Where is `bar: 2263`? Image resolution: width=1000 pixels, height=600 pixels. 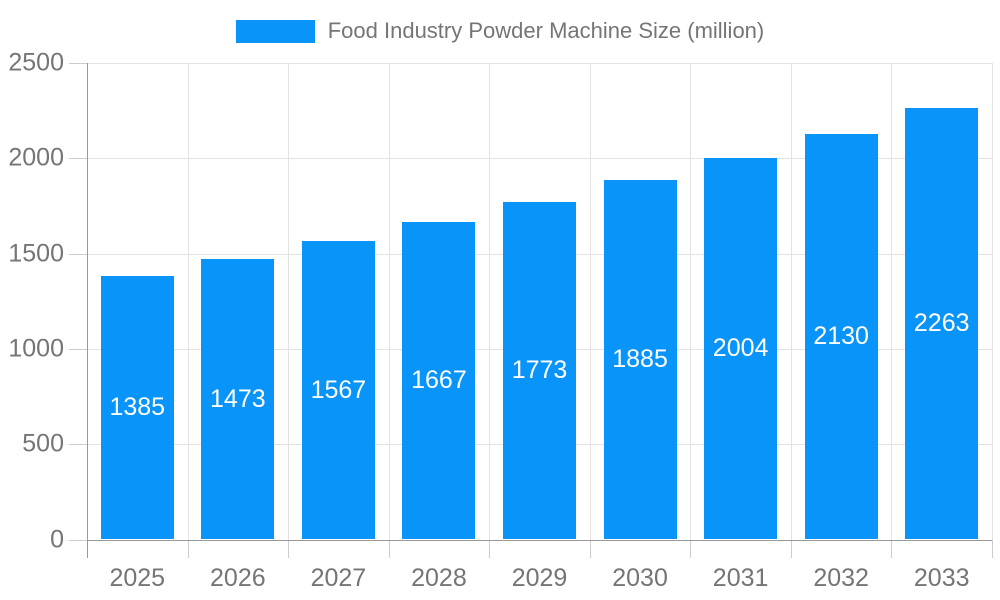
bar: 2263 is located at coordinates (942, 324).